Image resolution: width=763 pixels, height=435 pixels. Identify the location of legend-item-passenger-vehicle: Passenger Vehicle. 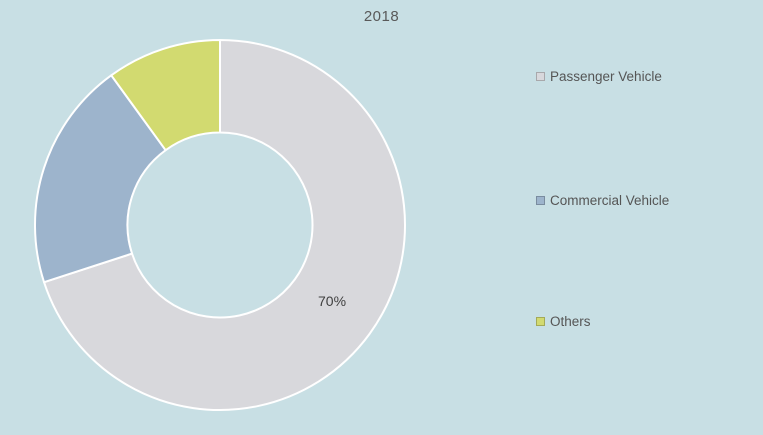
(599, 76).